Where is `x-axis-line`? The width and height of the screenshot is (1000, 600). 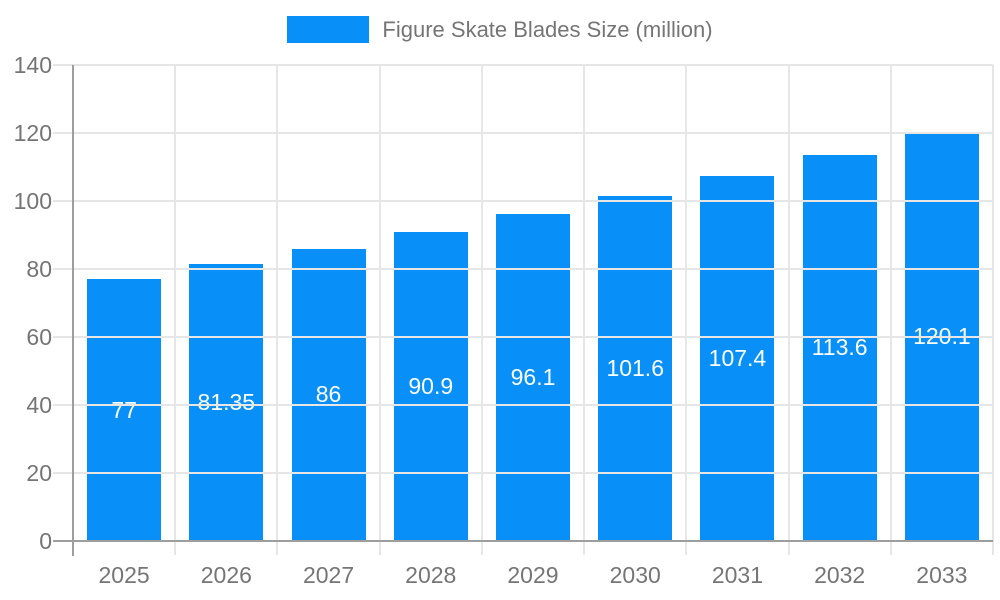 x-axis-line is located at coordinates (523, 541).